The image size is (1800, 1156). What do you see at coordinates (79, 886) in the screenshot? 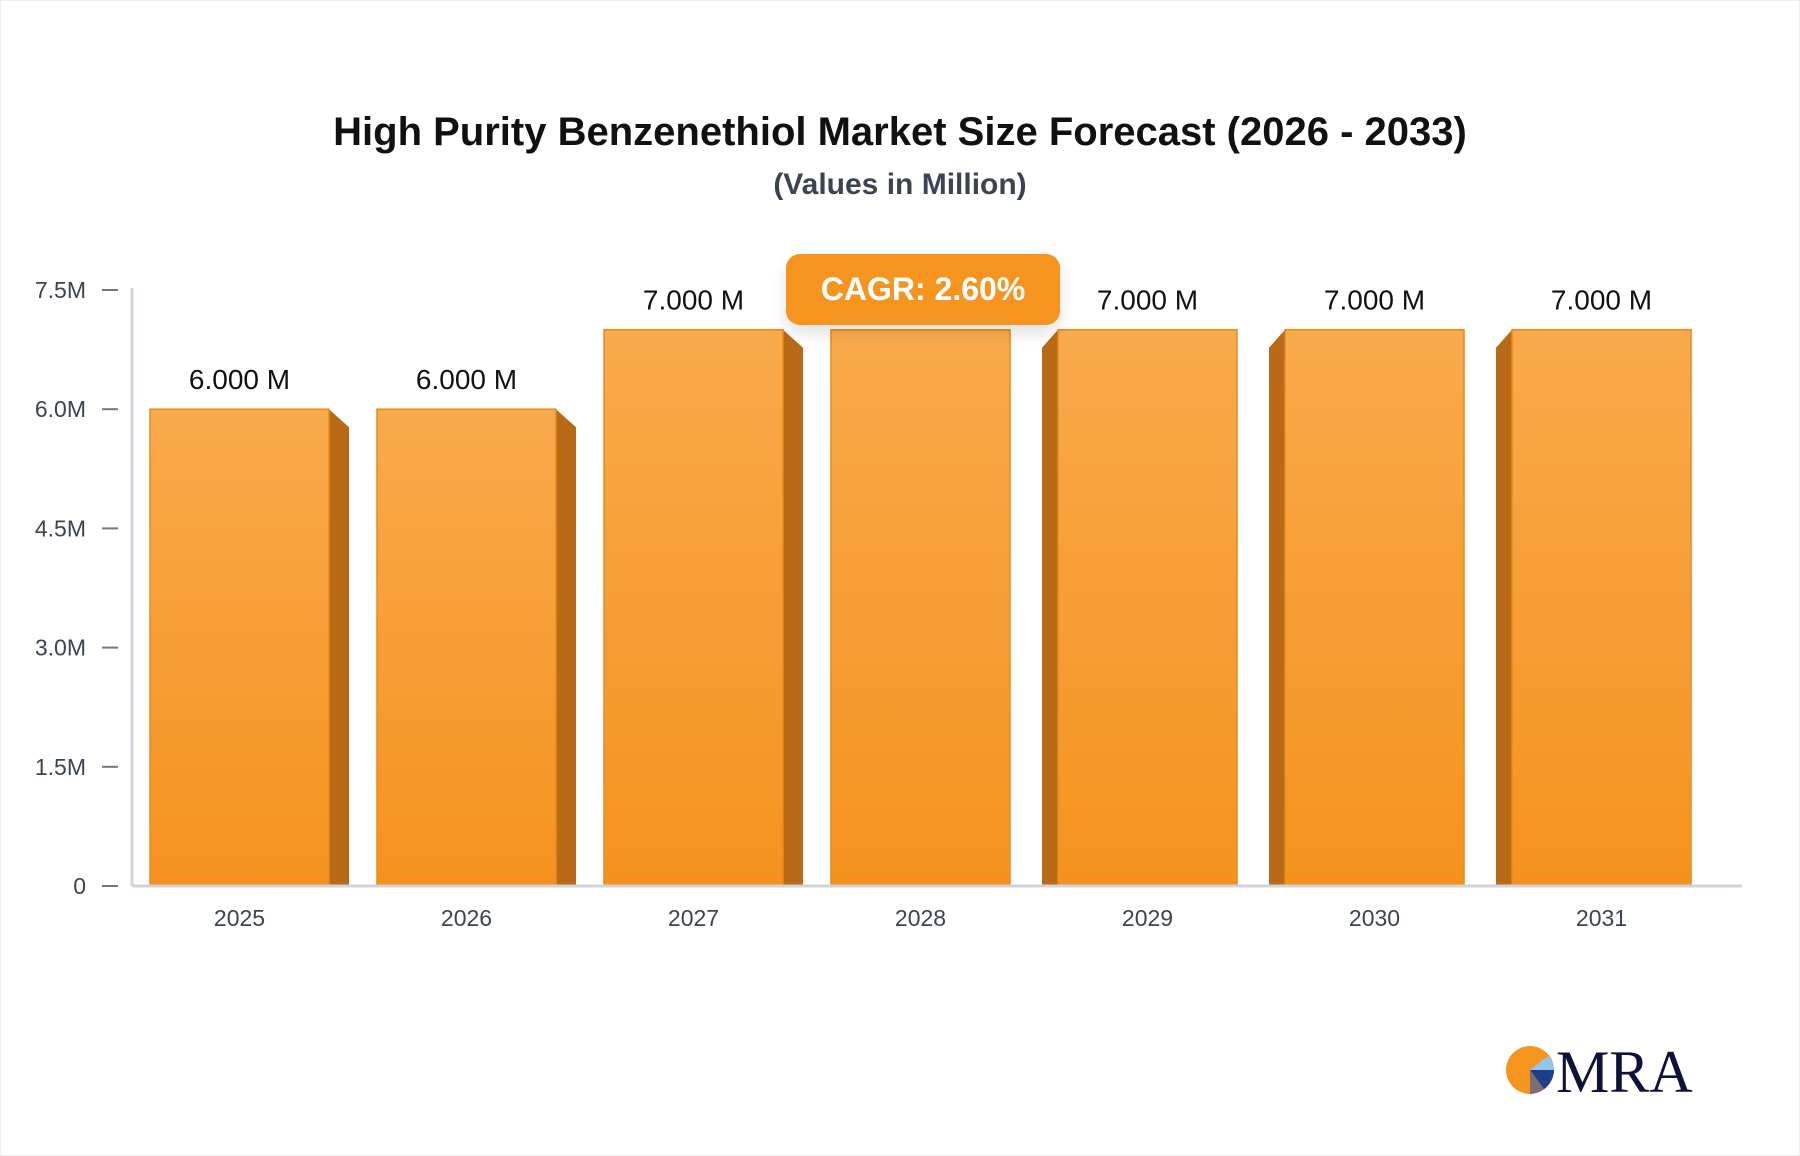
I see `y-tick-label: 0` at bounding box center [79, 886].